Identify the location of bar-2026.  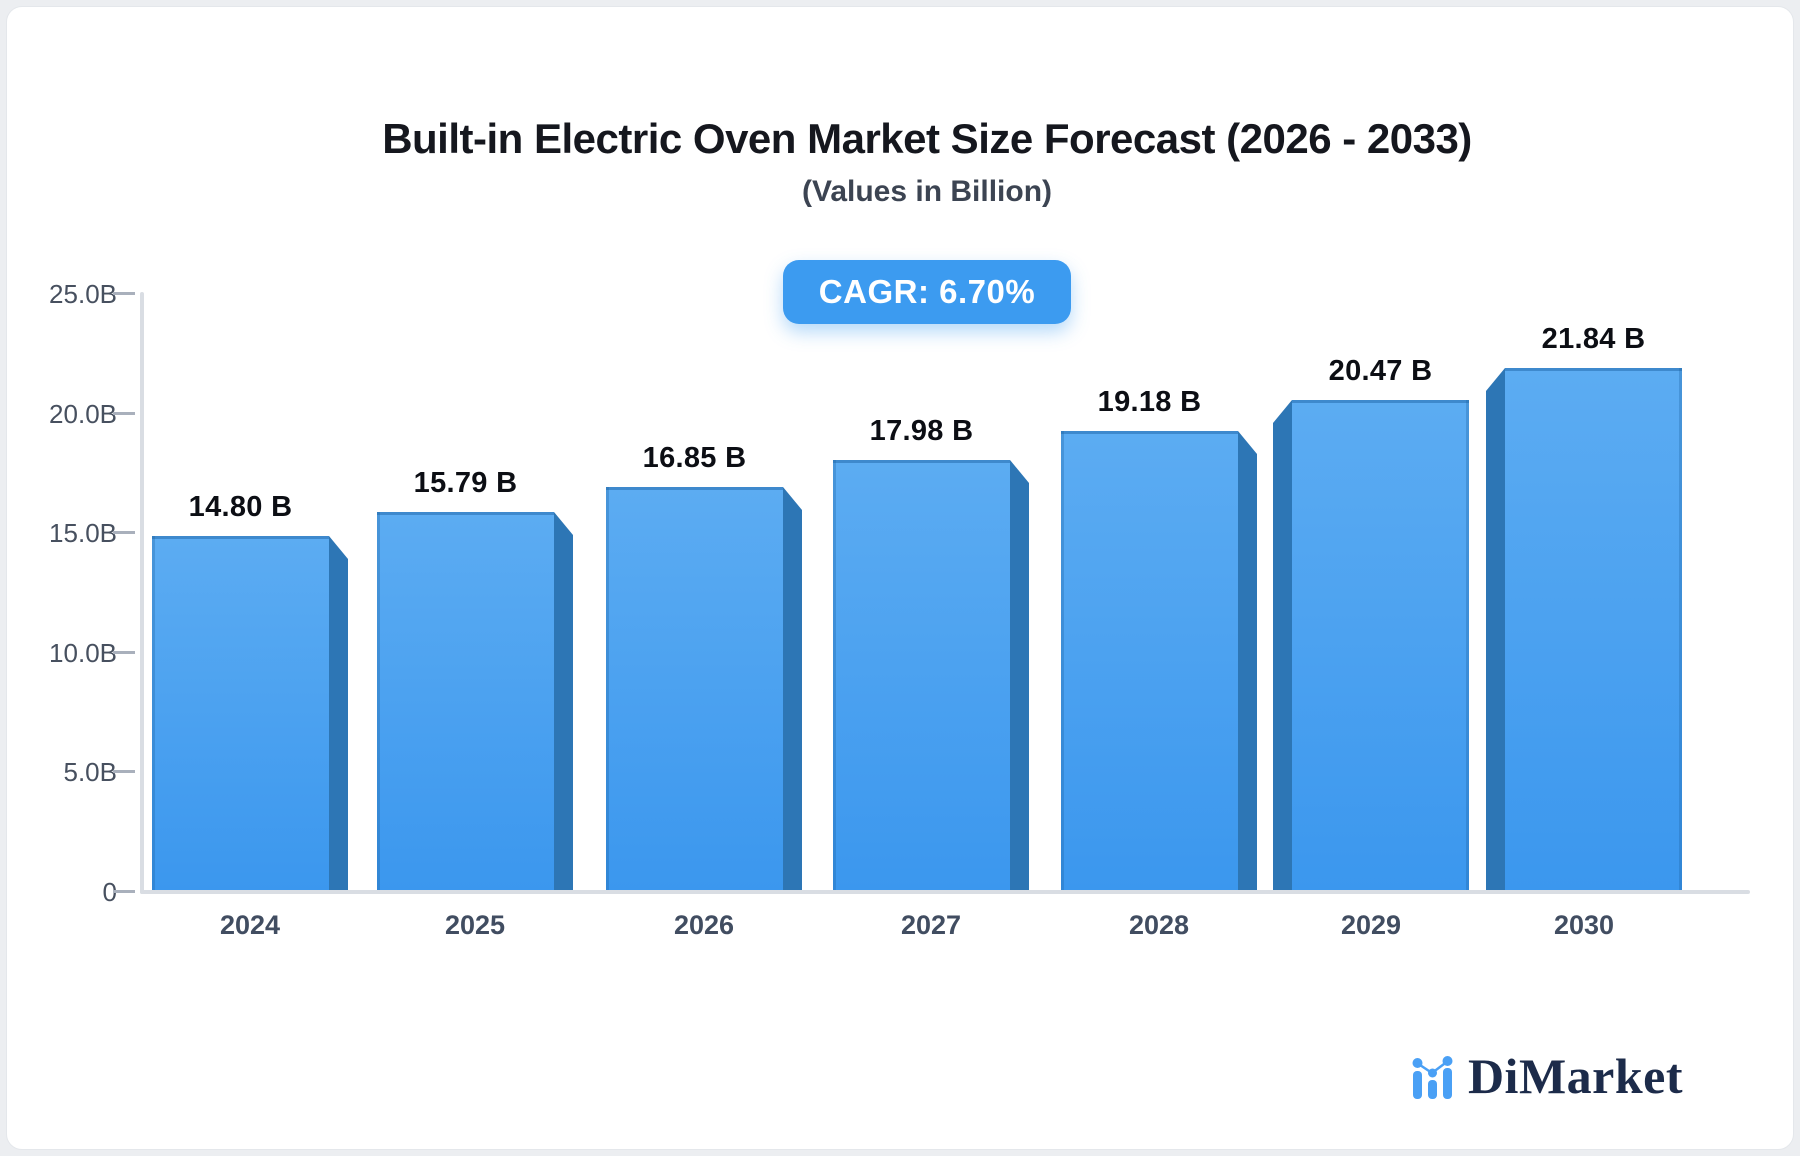
(704, 688).